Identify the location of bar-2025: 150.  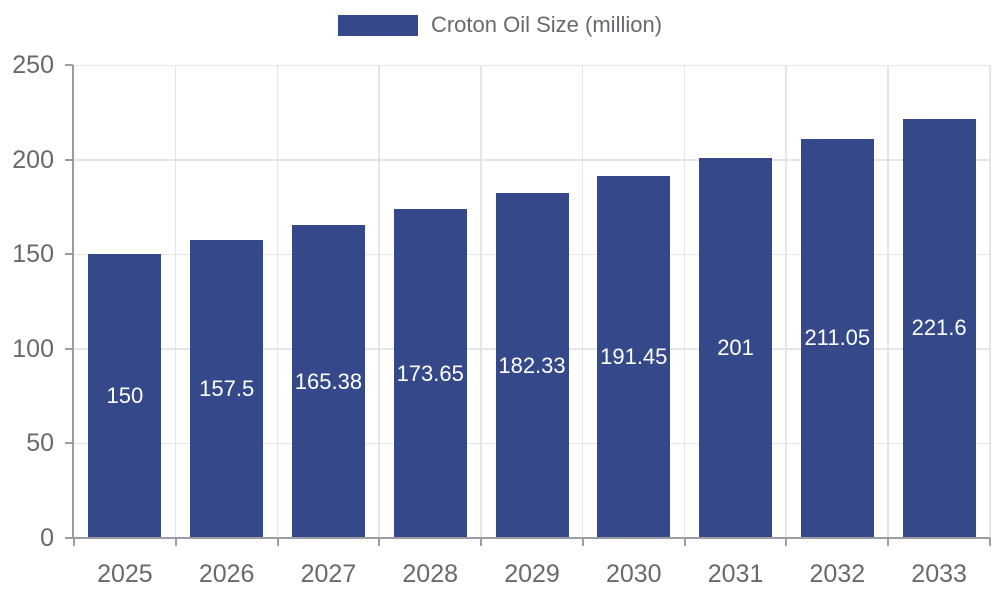
(125, 396).